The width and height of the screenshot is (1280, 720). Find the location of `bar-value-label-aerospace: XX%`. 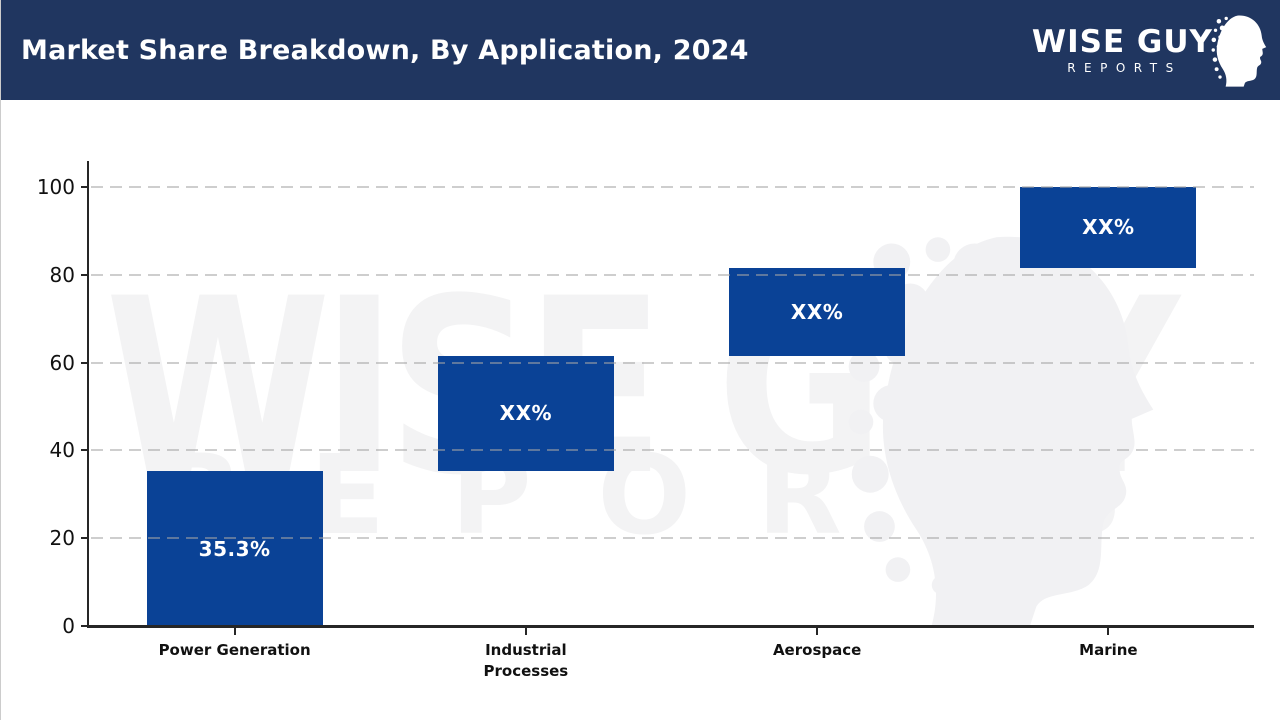

bar-value-label-aerospace: XX% is located at coordinates (817, 311).